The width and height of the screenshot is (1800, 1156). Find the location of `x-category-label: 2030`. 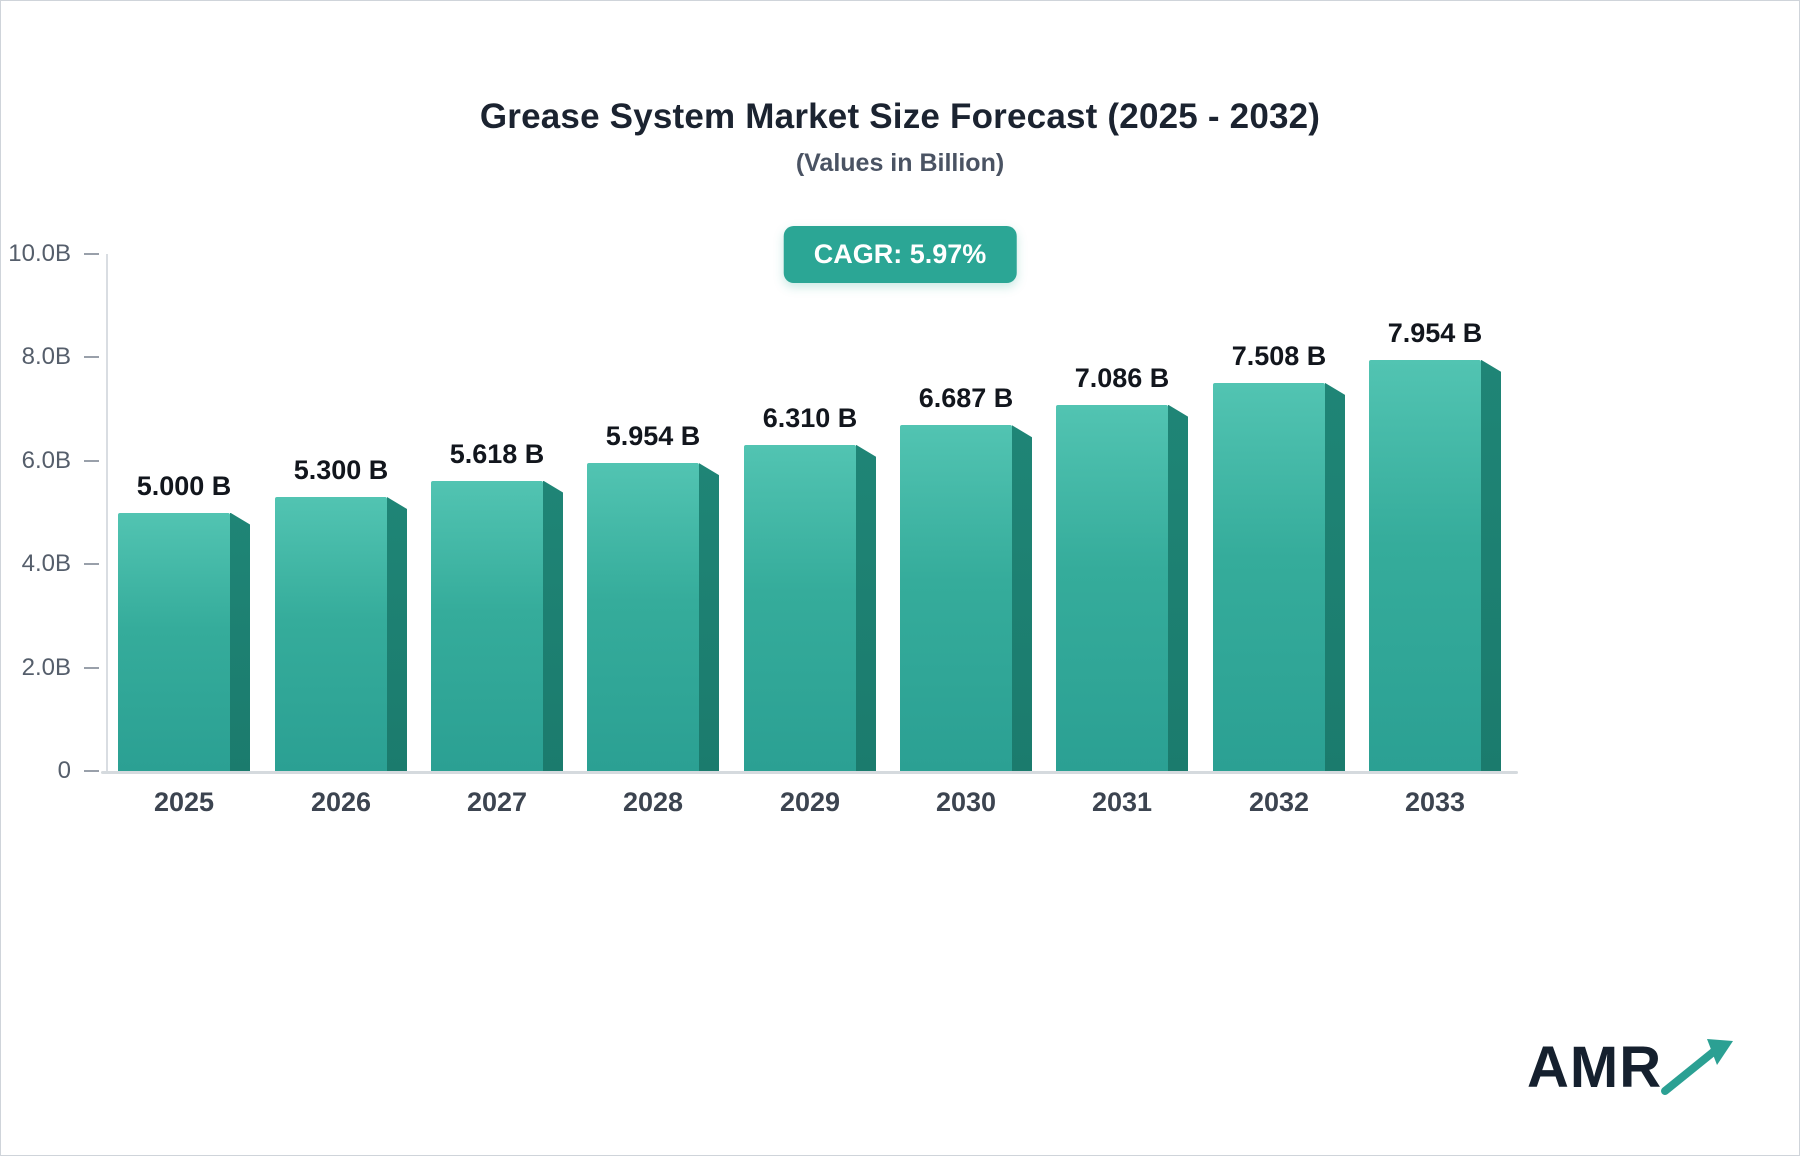

x-category-label: 2030 is located at coordinates (966, 802).